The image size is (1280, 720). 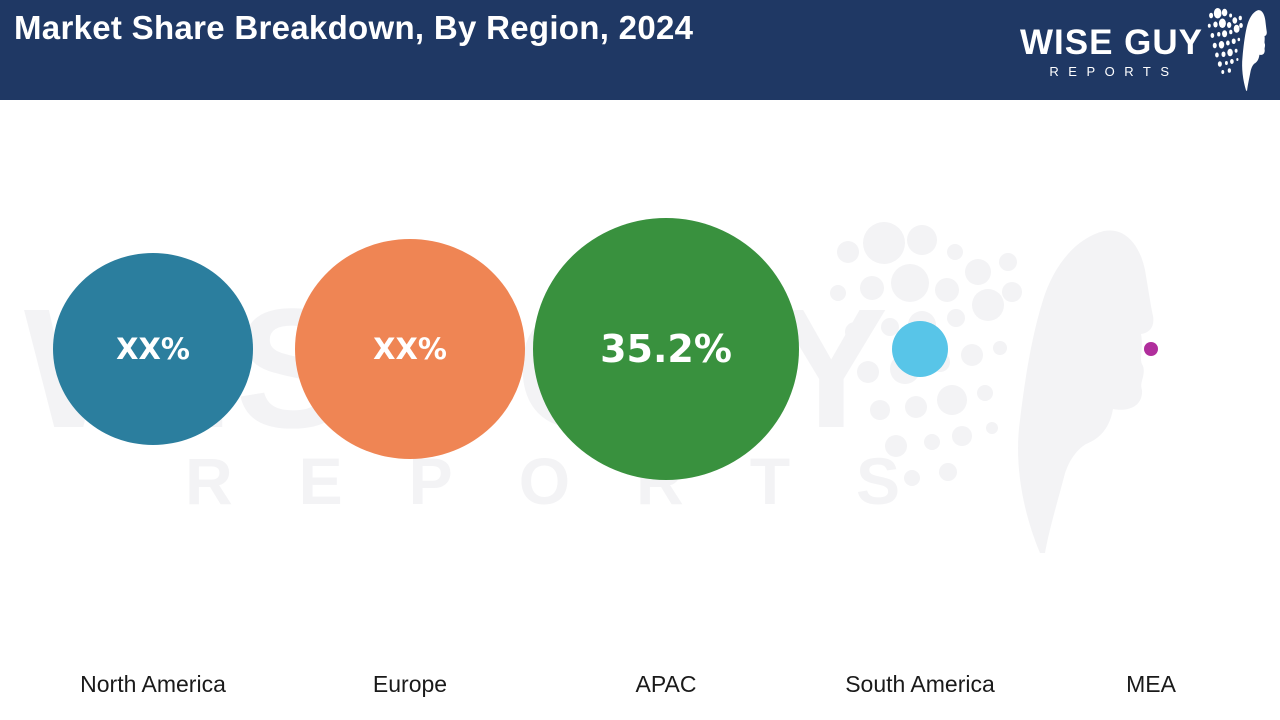 I want to click on brand-logo-text: WISE GUY REPORTS, so click(x=1111, y=51).